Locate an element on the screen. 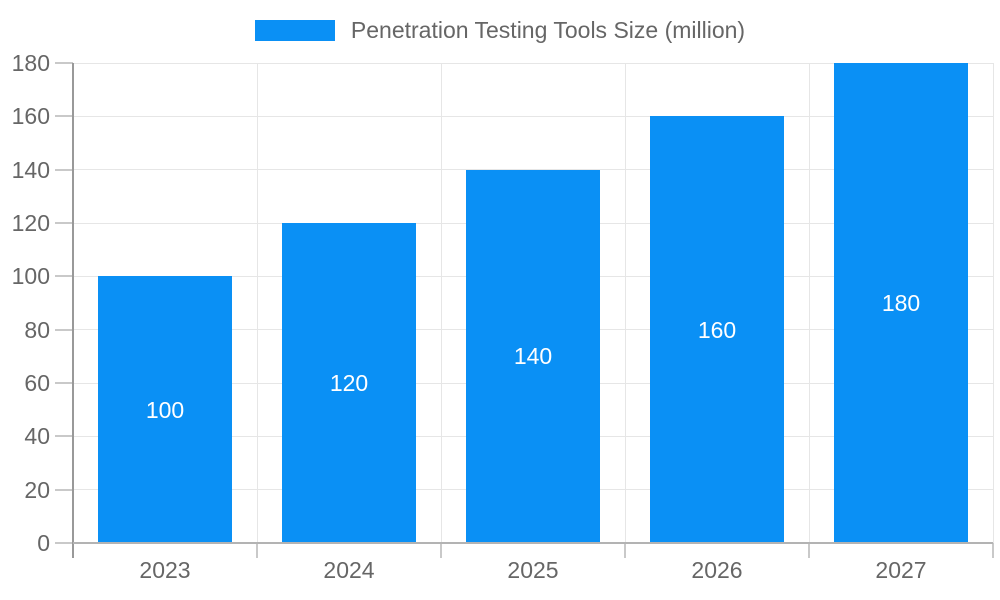  x-axis-label-2027: 2027 is located at coordinates (901, 570).